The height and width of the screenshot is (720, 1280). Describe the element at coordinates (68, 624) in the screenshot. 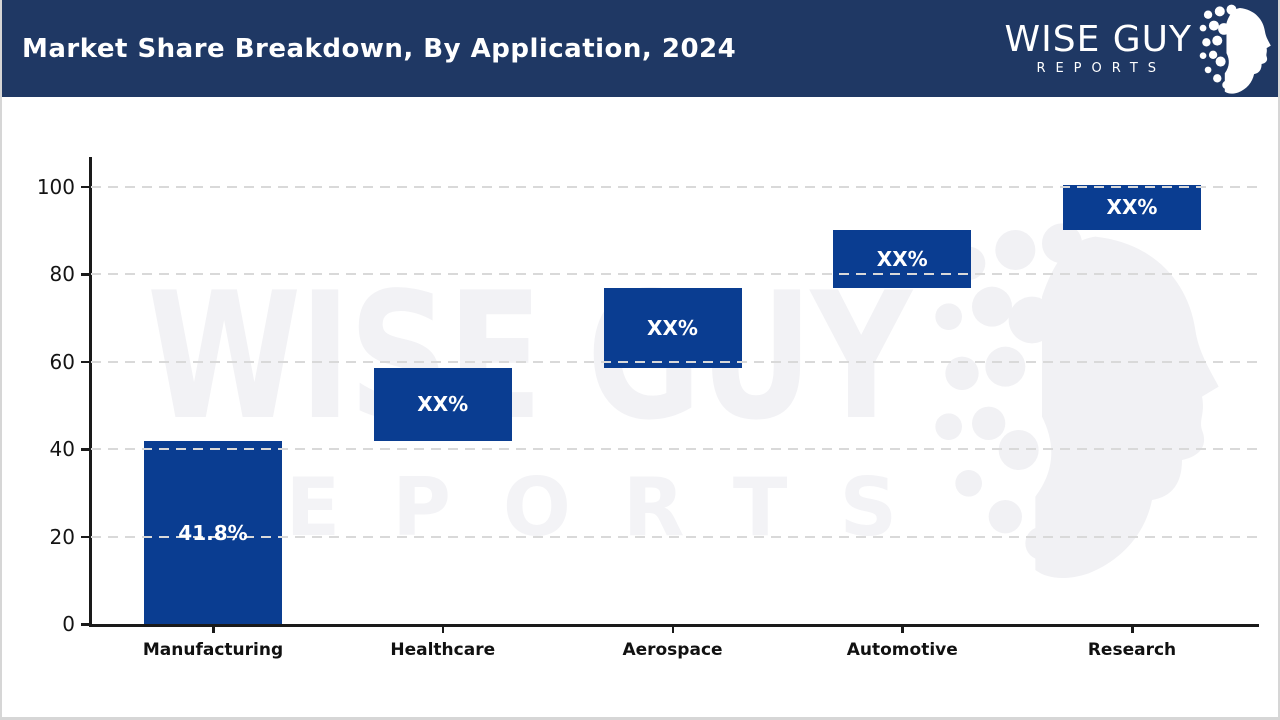

I see `y-tick-label: 0` at that location.